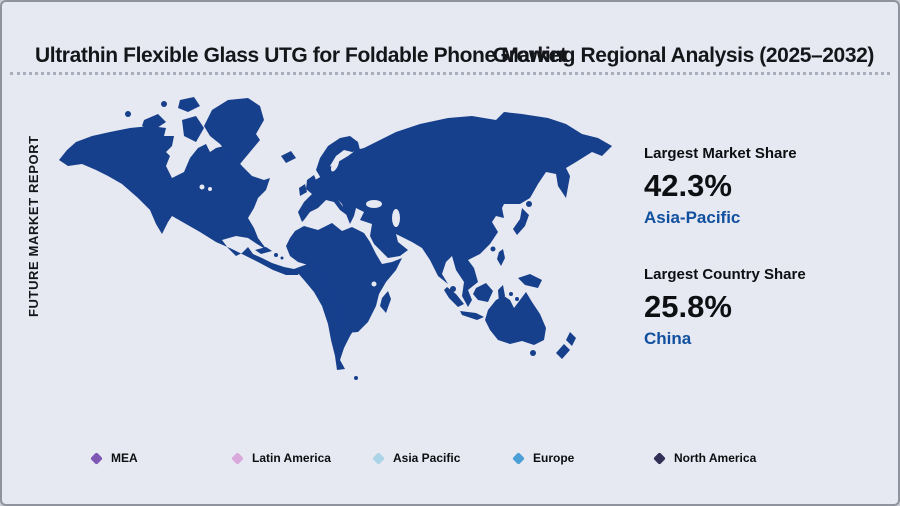  Describe the element at coordinates (688, 306) in the screenshot. I see `country-share-value: 25.8%` at that location.